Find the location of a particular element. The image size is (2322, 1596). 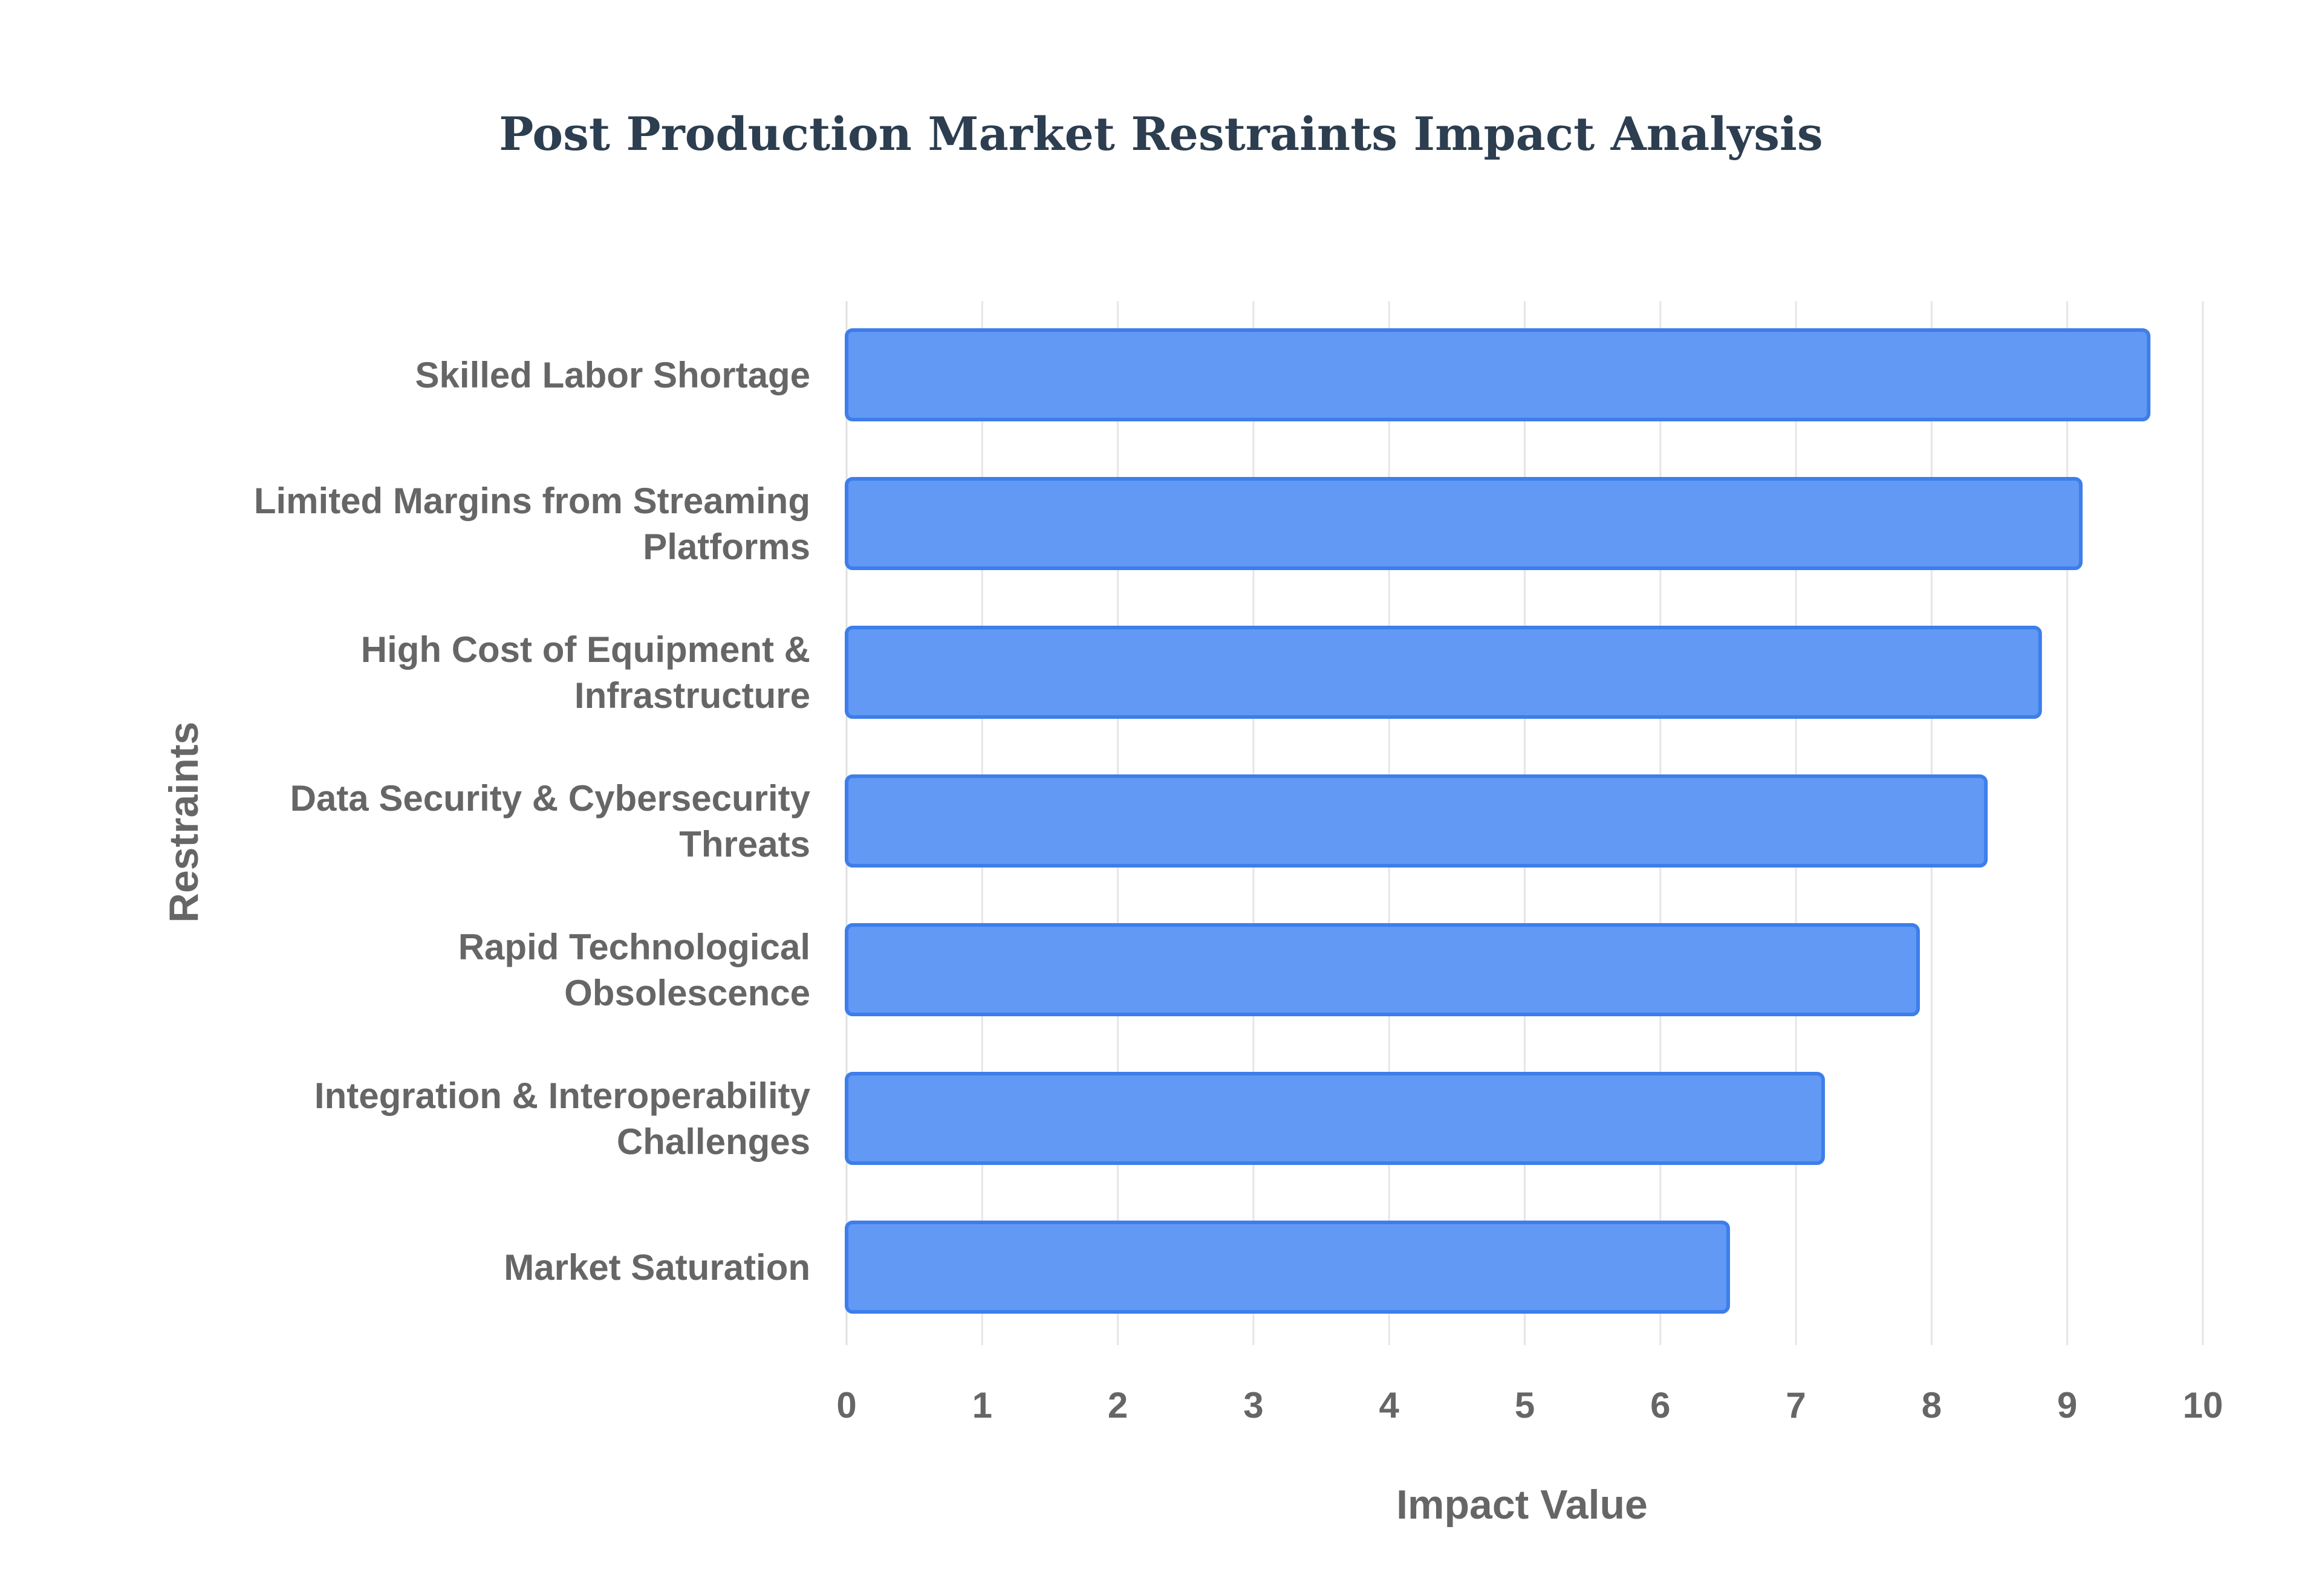

category-label-line: Threats is located at coordinates (744, 844).